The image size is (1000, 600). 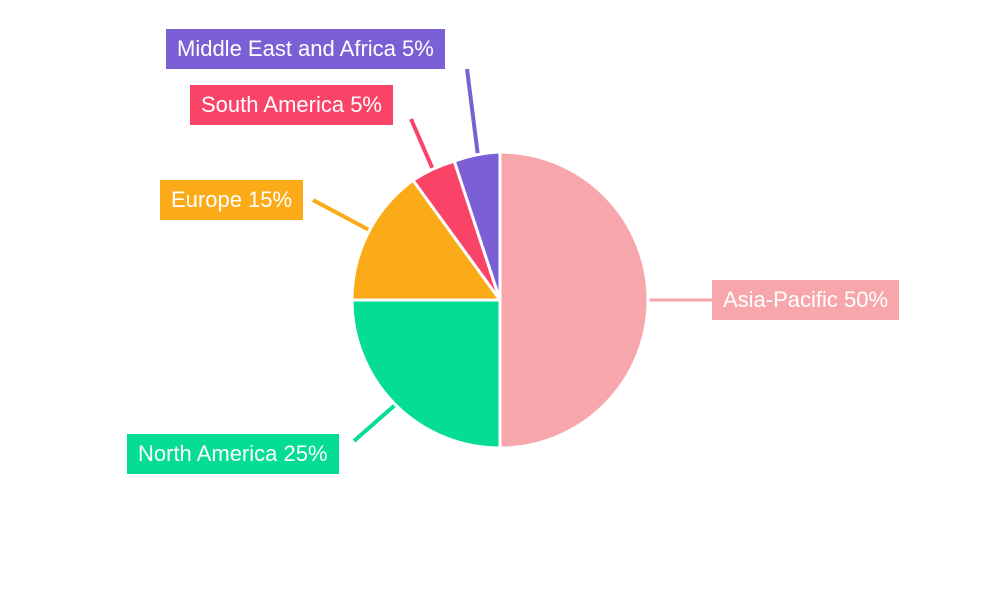 I want to click on pie-label-europe: Europe 15%, so click(x=232, y=200).